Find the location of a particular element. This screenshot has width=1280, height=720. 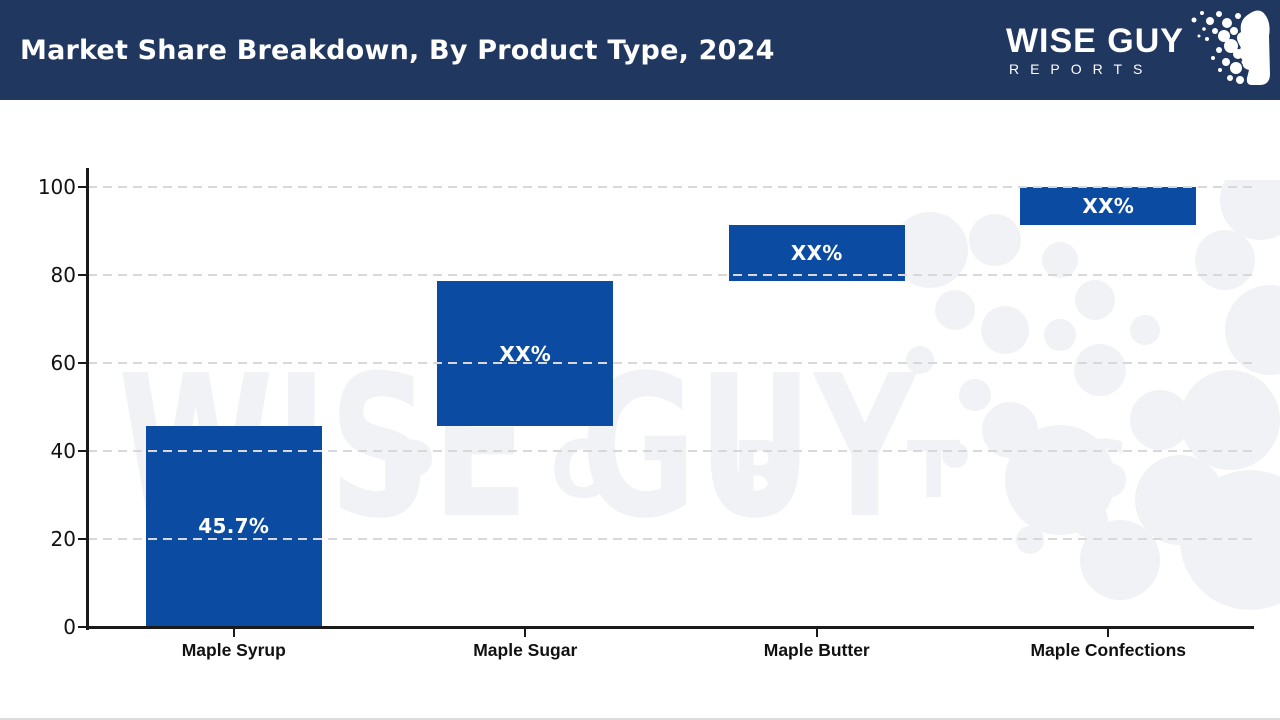

x-axis-spine is located at coordinates (670, 627).